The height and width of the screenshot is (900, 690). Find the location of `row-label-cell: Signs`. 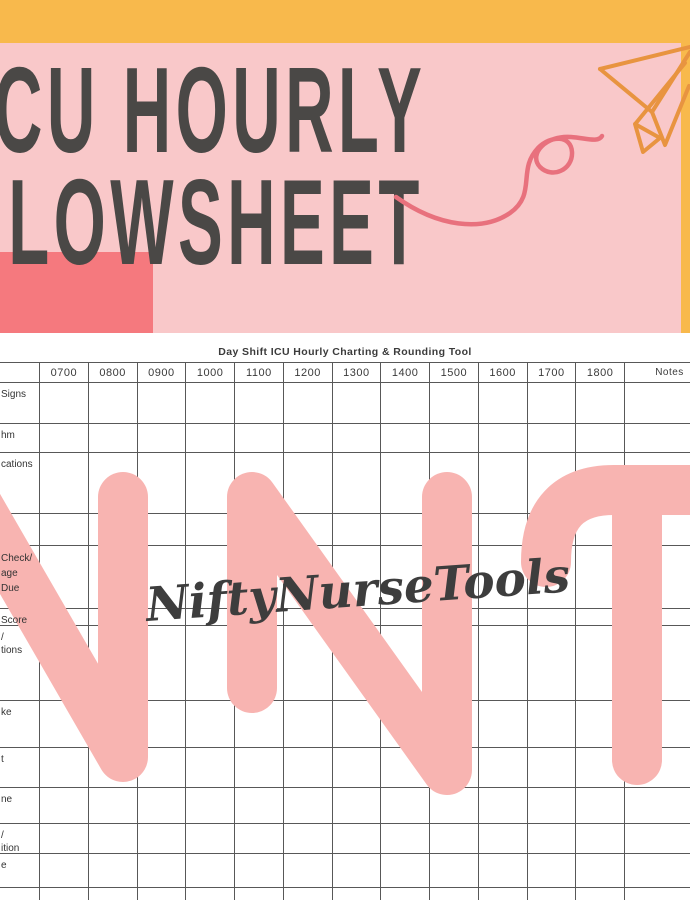

row-label-cell: Signs is located at coordinates (20, 403).